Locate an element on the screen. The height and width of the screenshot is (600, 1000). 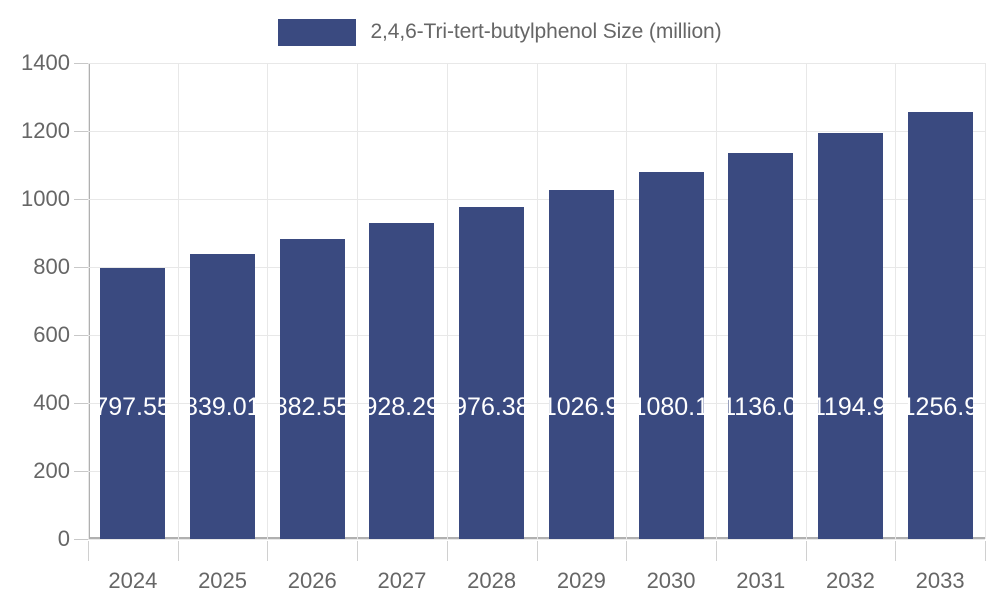
y-axis-tick-label: 1400 is located at coordinates (45, 62).